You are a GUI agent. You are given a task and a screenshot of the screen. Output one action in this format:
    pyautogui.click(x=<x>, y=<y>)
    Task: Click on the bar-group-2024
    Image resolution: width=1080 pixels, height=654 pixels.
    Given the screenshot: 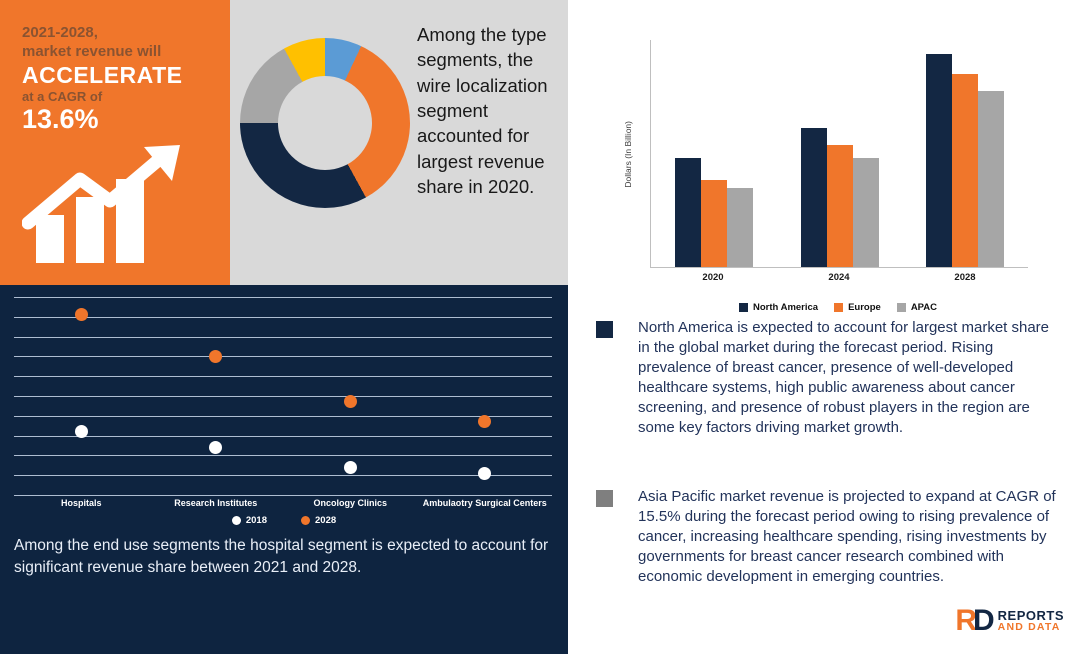 What is the action you would take?
    pyautogui.click(x=840, y=153)
    